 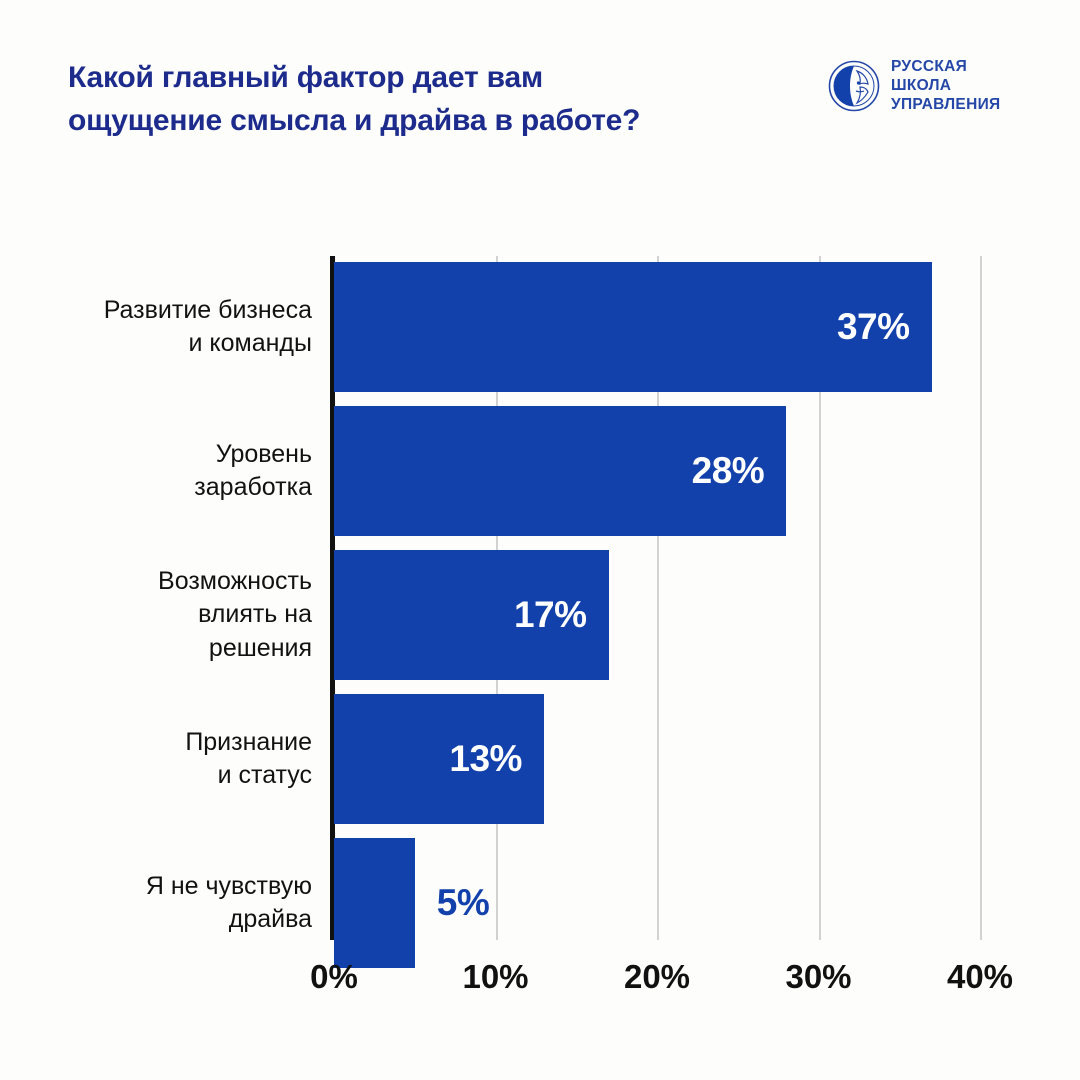 I want to click on bar-value-label: 5%, so click(x=463, y=902).